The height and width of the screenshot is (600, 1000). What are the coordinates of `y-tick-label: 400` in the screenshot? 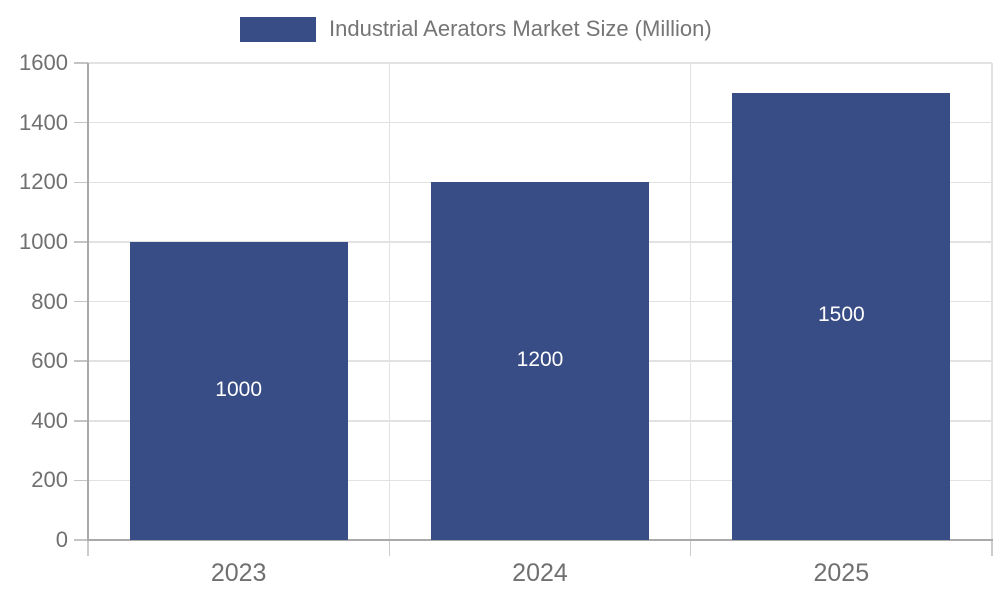 It's located at (49, 420).